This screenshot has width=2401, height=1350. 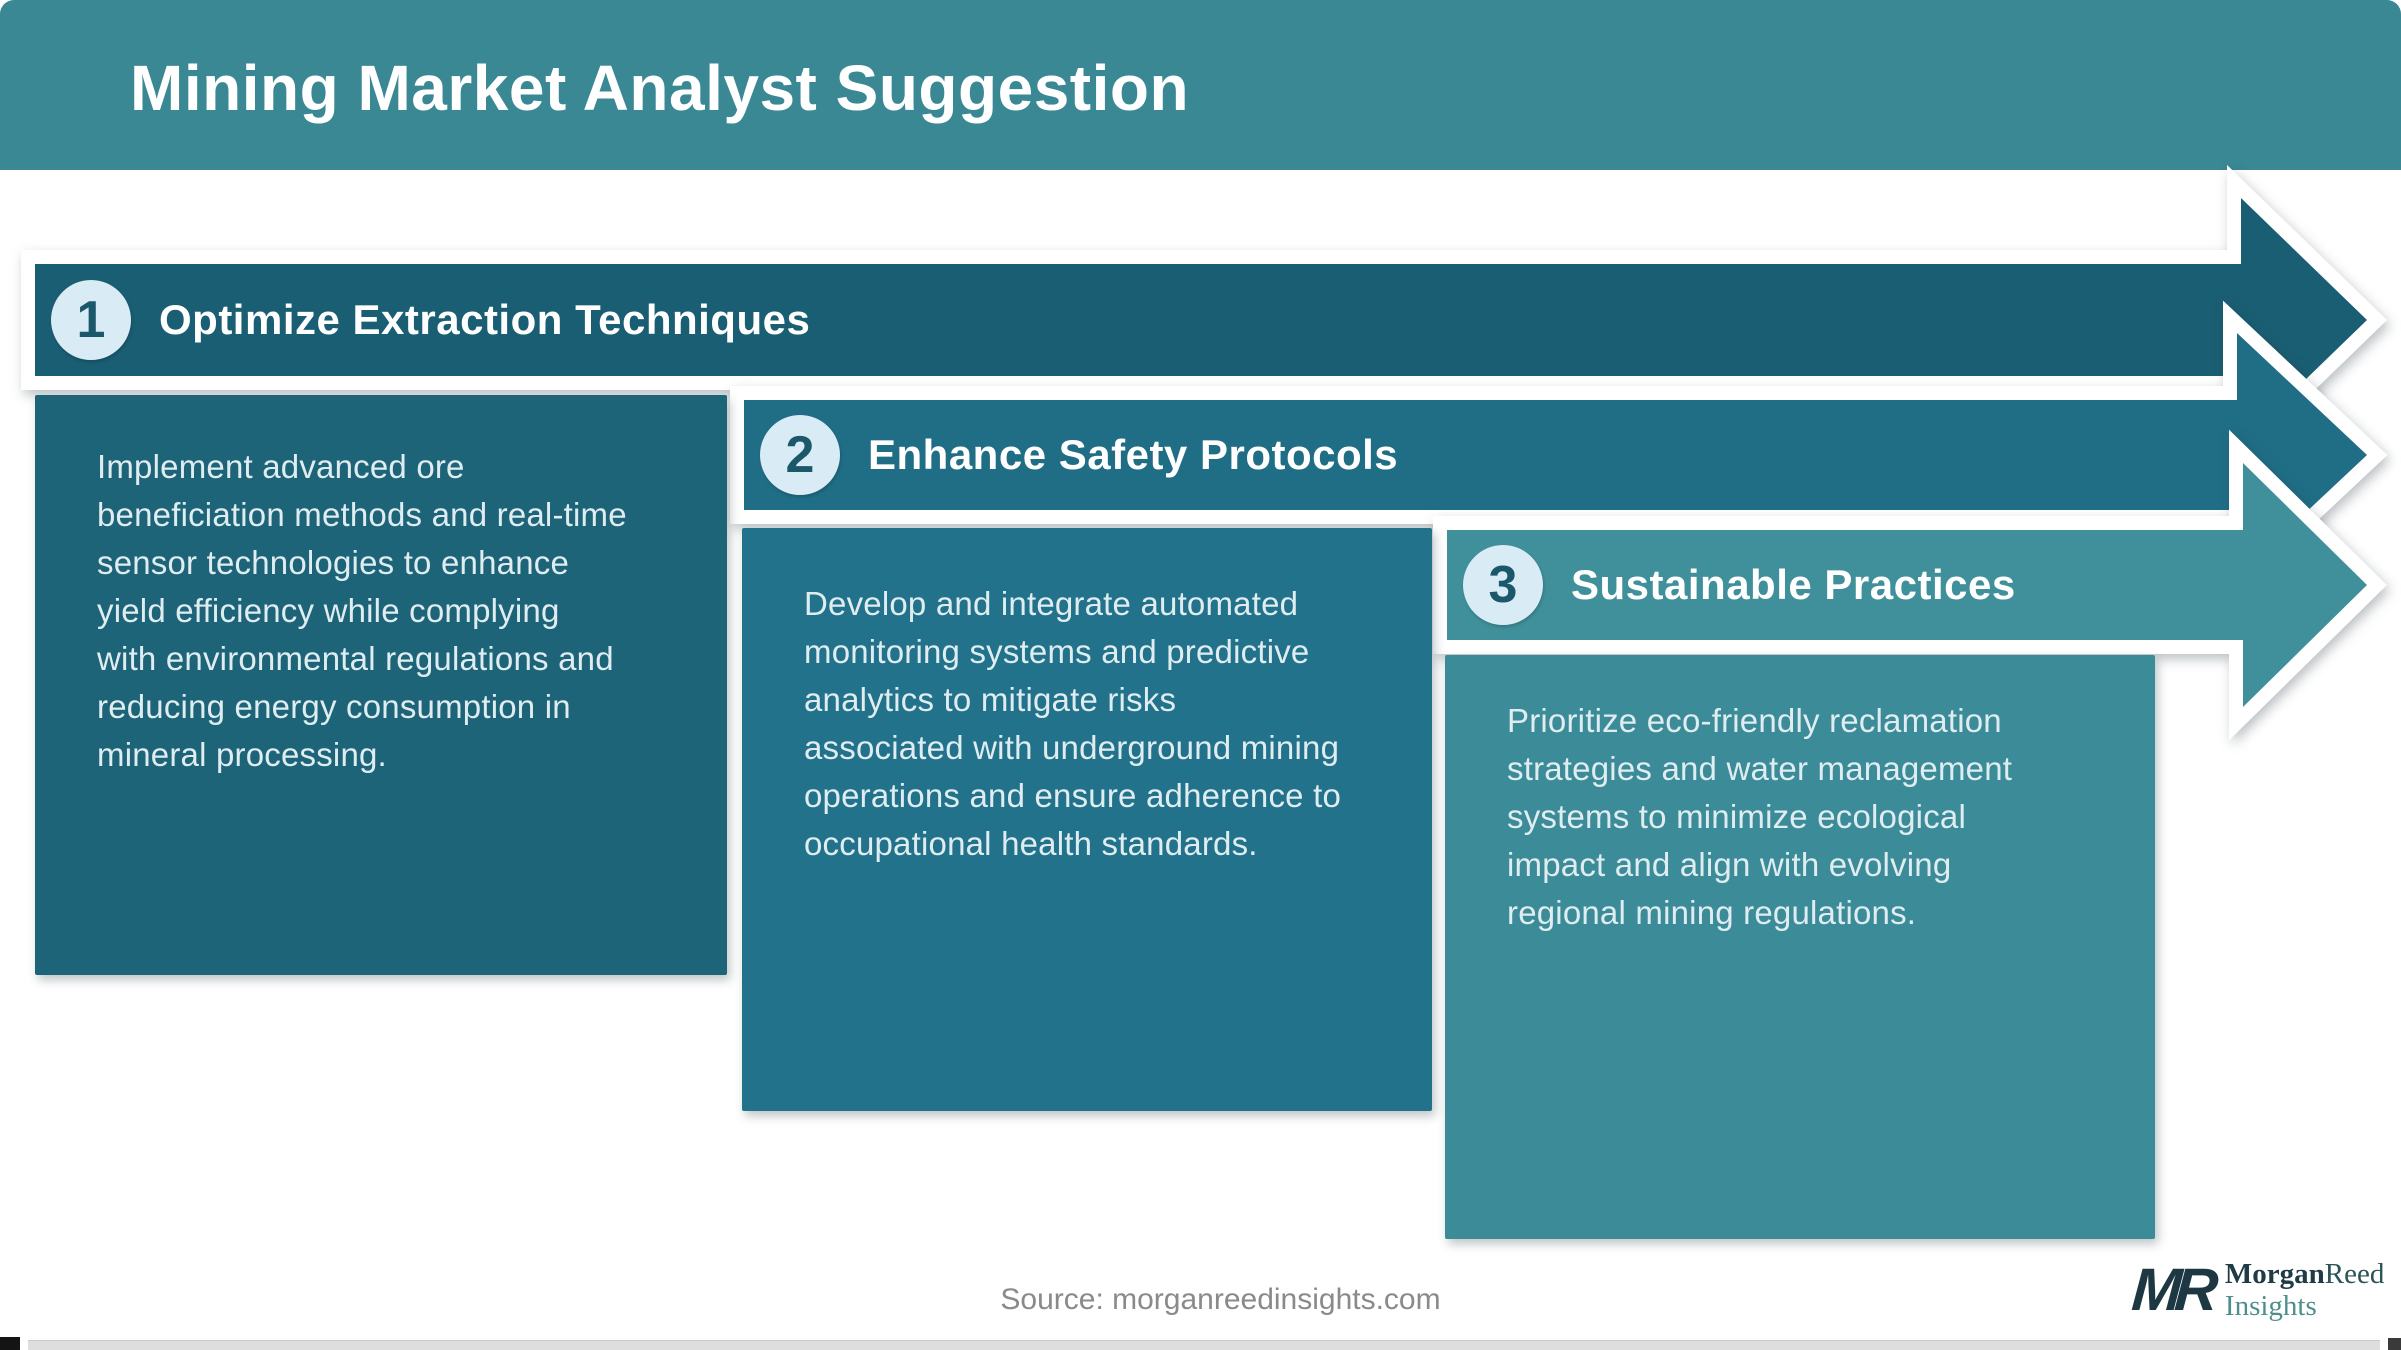 I want to click on step-3-number: 3, so click(x=1503, y=585).